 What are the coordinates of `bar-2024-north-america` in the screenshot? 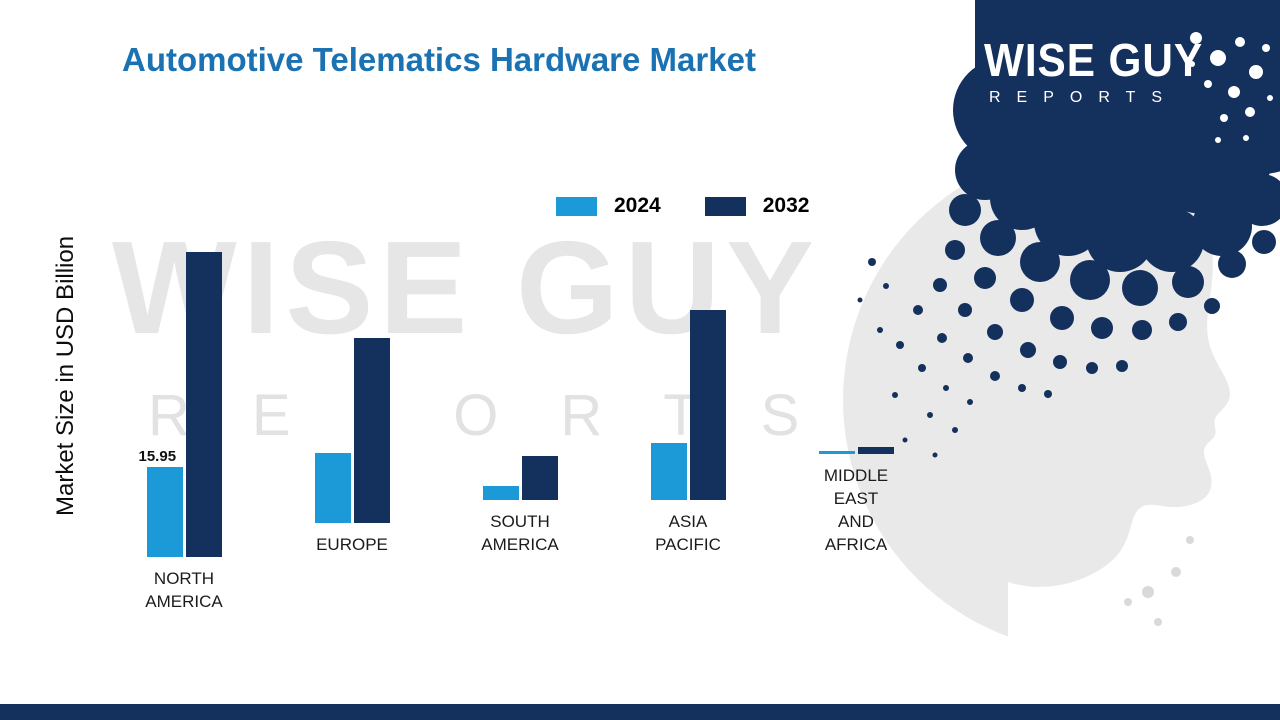 It's located at (164, 512).